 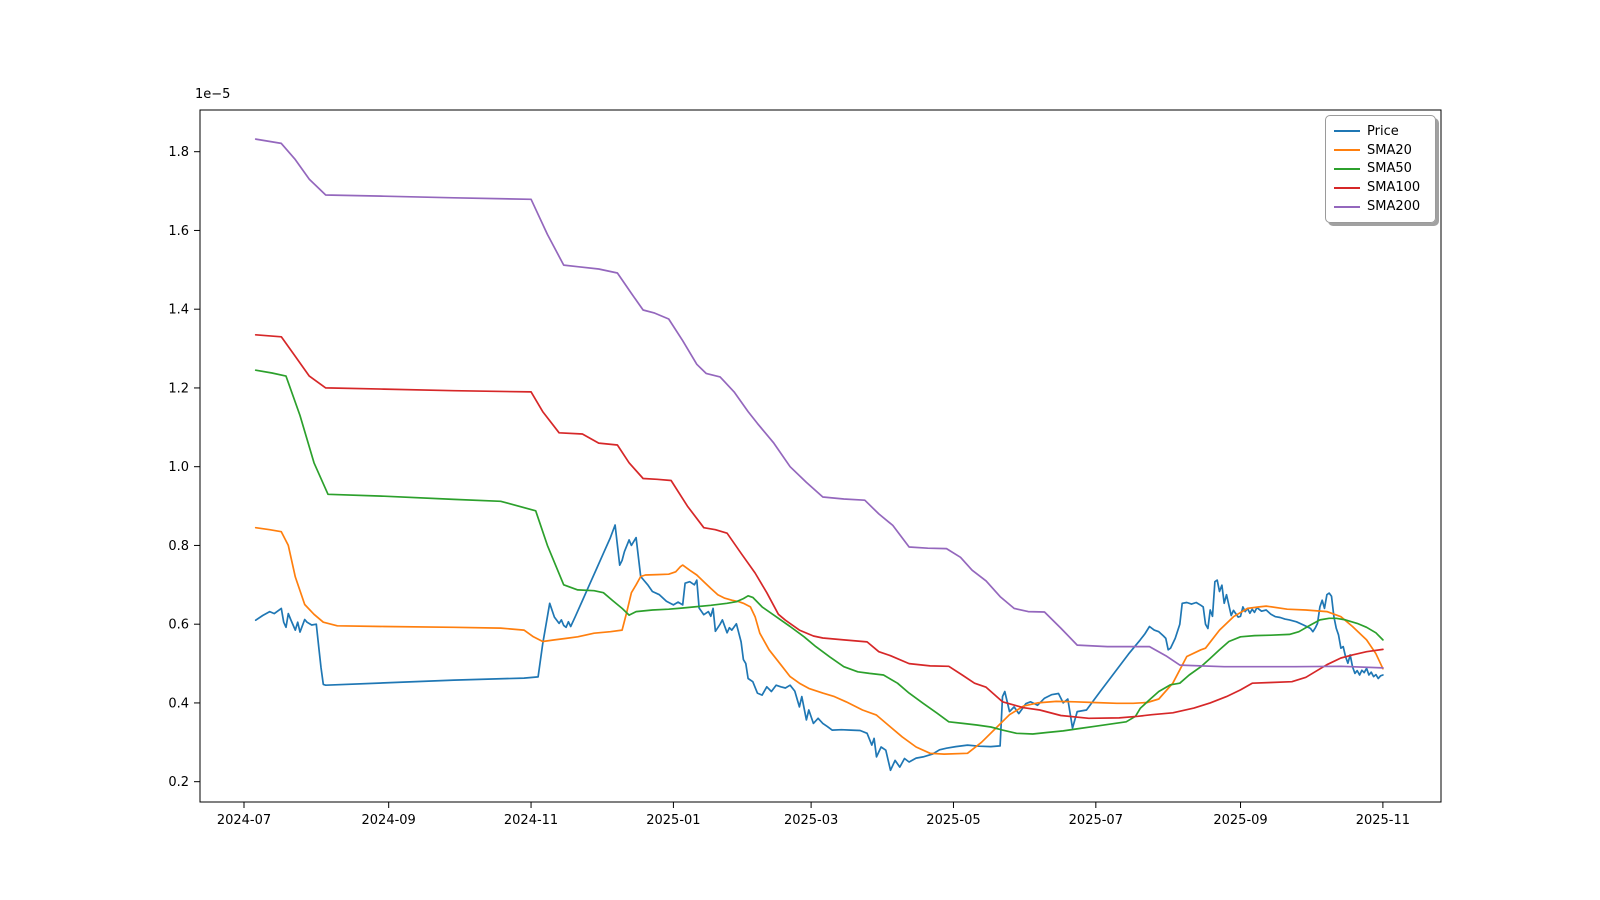 I want to click on legend-label: SMA100, so click(x=1394, y=188).